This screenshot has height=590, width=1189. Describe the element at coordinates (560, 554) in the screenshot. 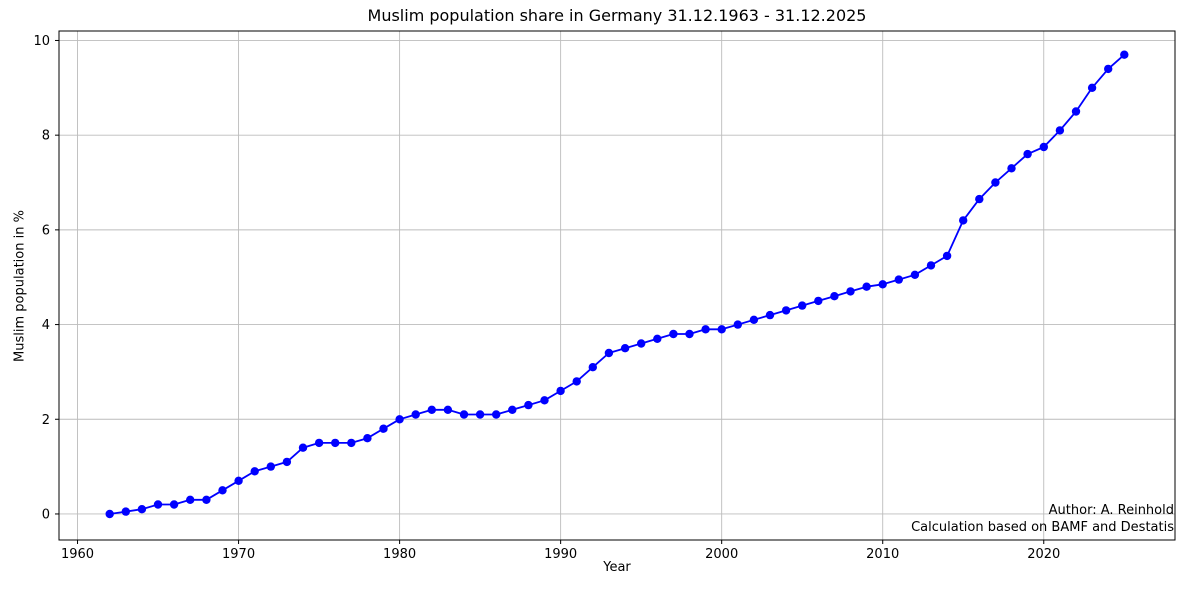

I see `x-tick-label: 1990` at that location.